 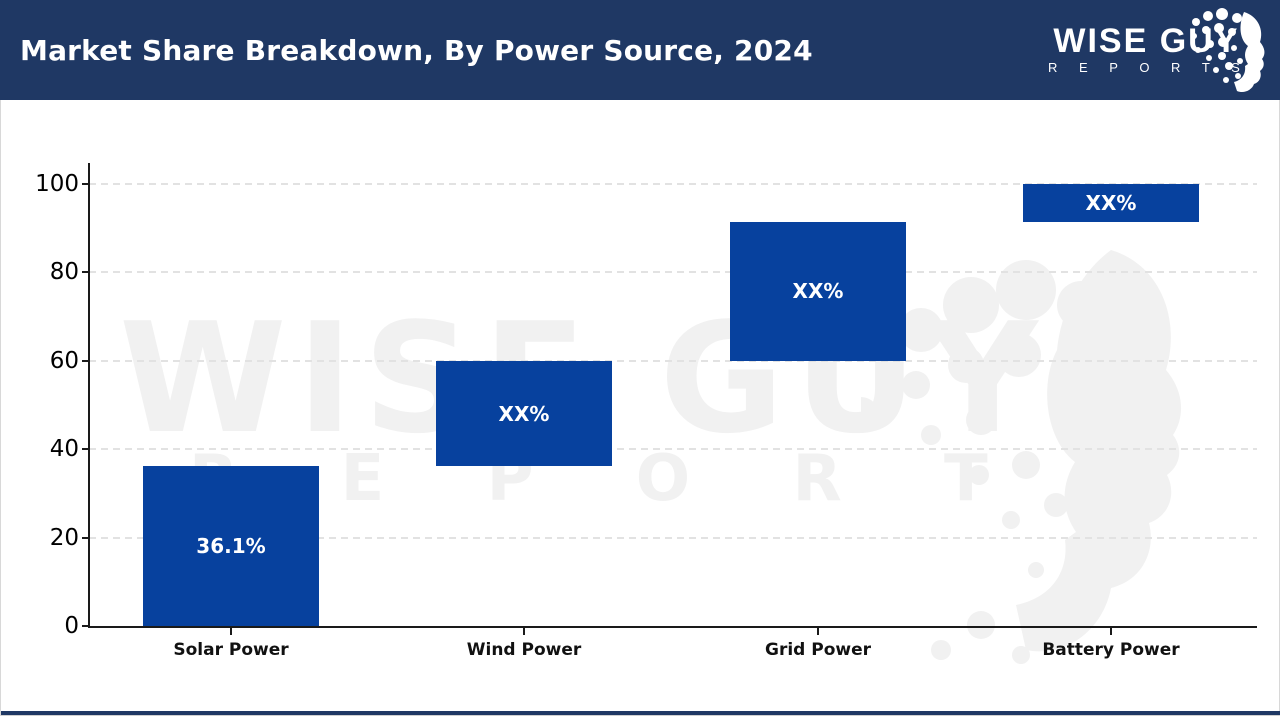 I want to click on bar-battery-power: XX%, so click(x=1111, y=203).